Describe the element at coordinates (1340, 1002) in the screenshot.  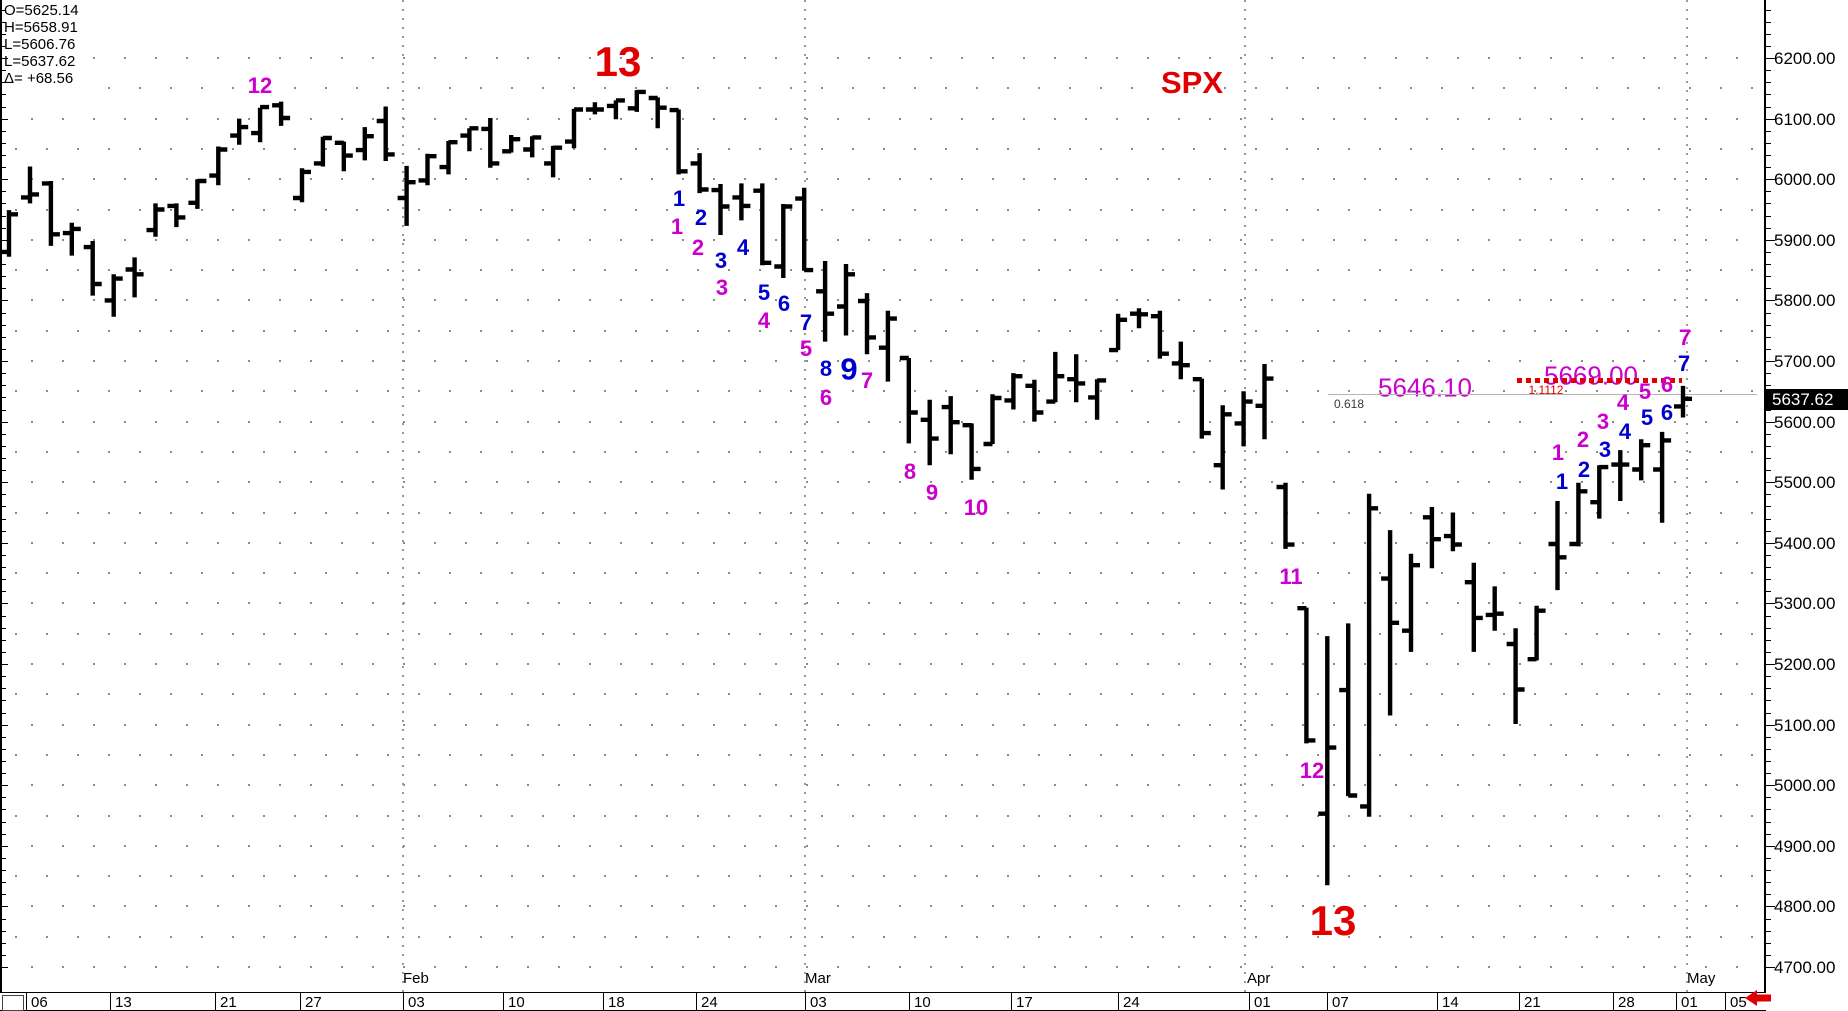
I see `date-label: 07` at that location.